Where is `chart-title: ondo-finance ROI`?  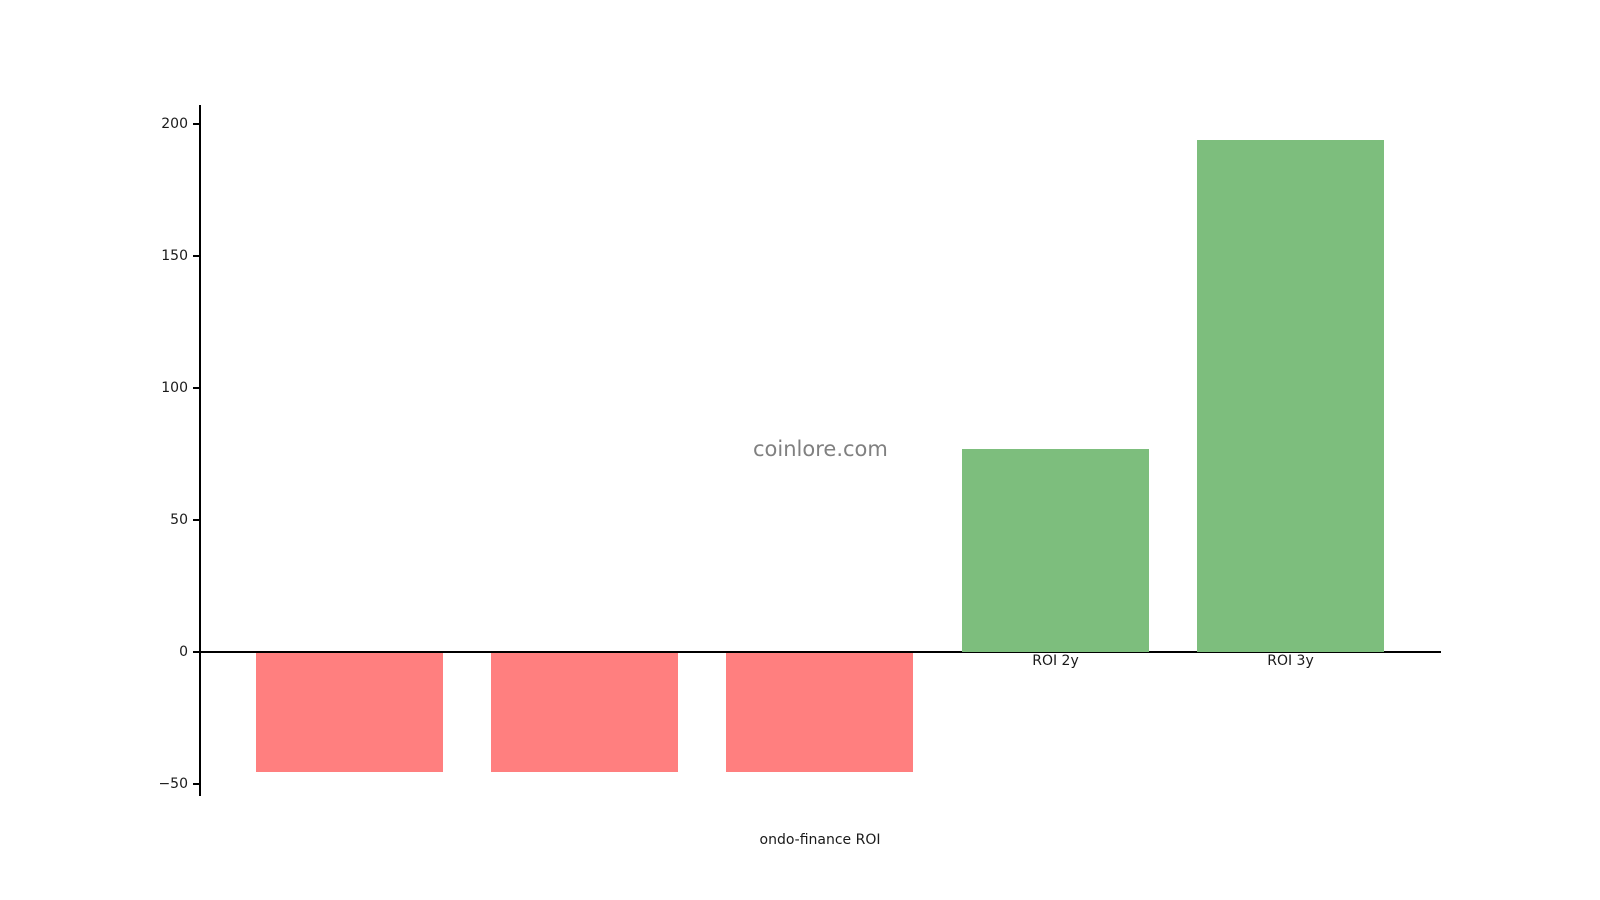
chart-title: ondo-finance ROI is located at coordinates (820, 840).